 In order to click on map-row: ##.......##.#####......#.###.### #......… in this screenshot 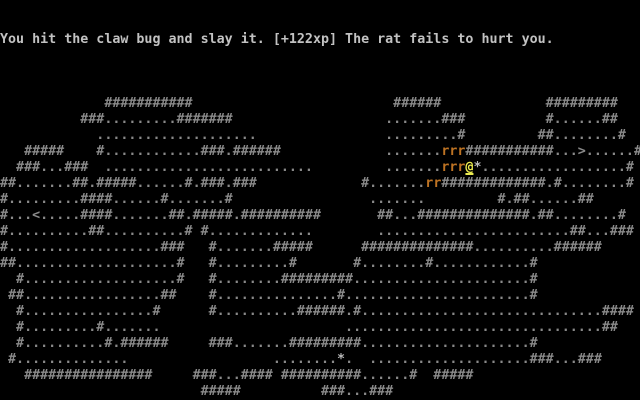, I will do `click(320, 184)`.